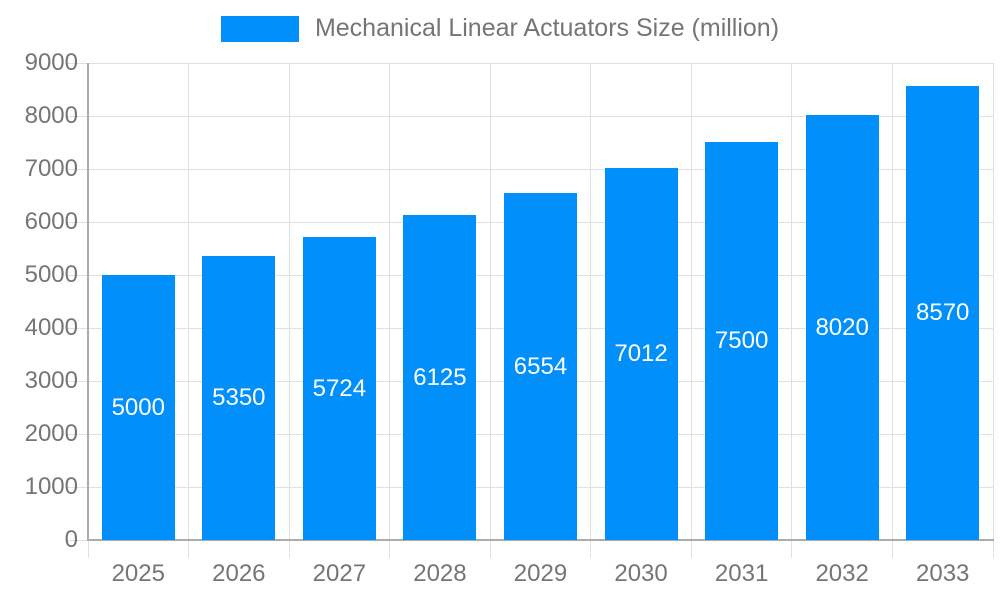 The height and width of the screenshot is (600, 1000). Describe the element at coordinates (259, 28) in the screenshot. I see `legend-swatch-icon` at that location.